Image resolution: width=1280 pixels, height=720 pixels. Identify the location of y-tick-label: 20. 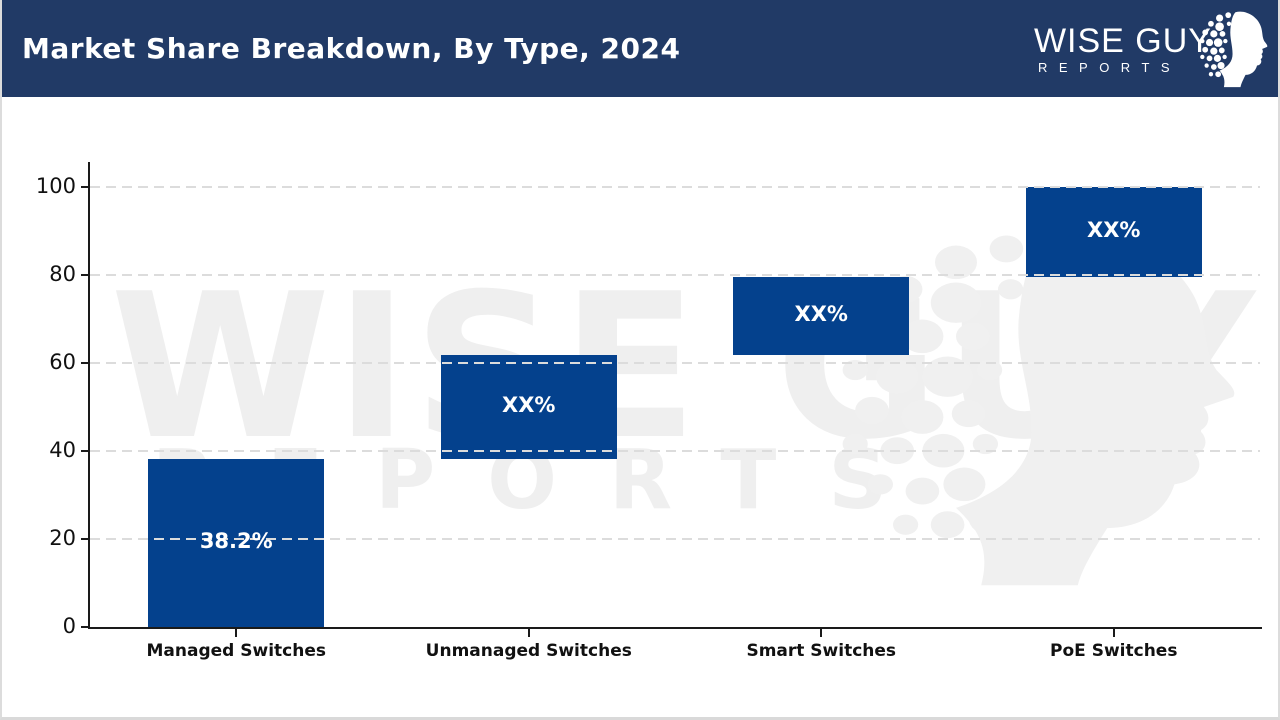
(62, 538).